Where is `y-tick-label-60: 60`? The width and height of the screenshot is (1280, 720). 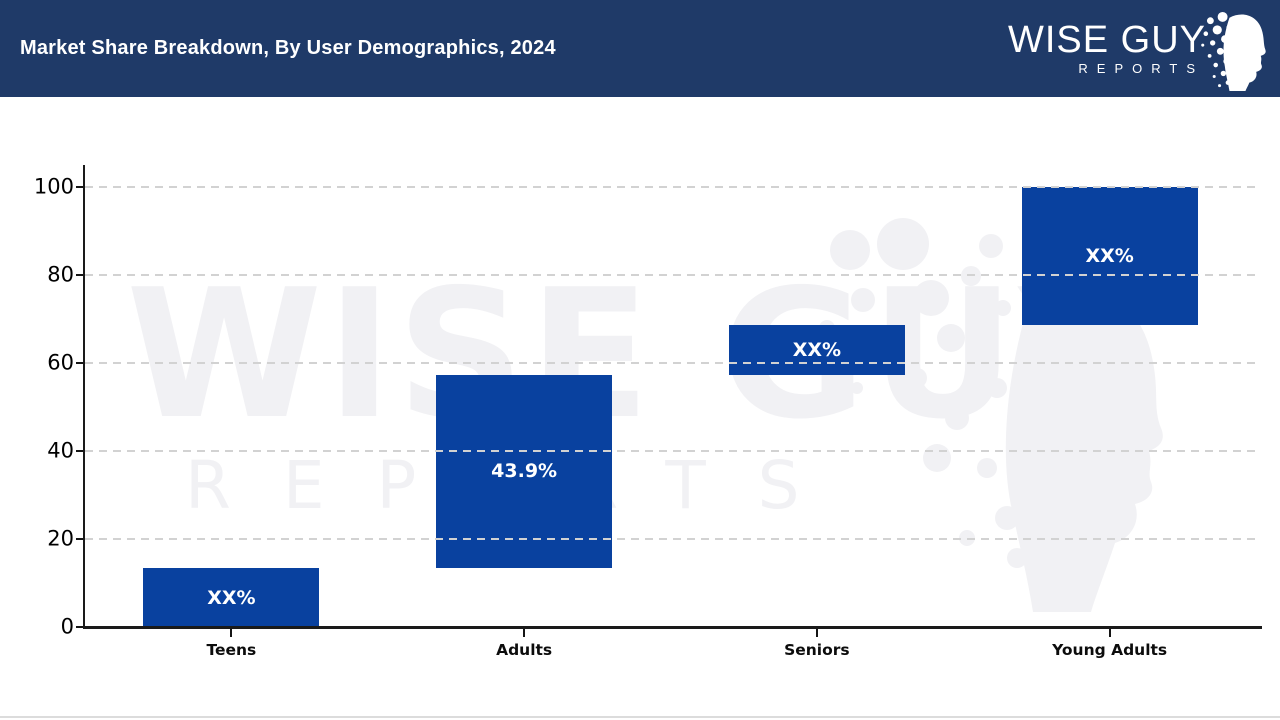 y-tick-label-60: 60 is located at coordinates (60, 362).